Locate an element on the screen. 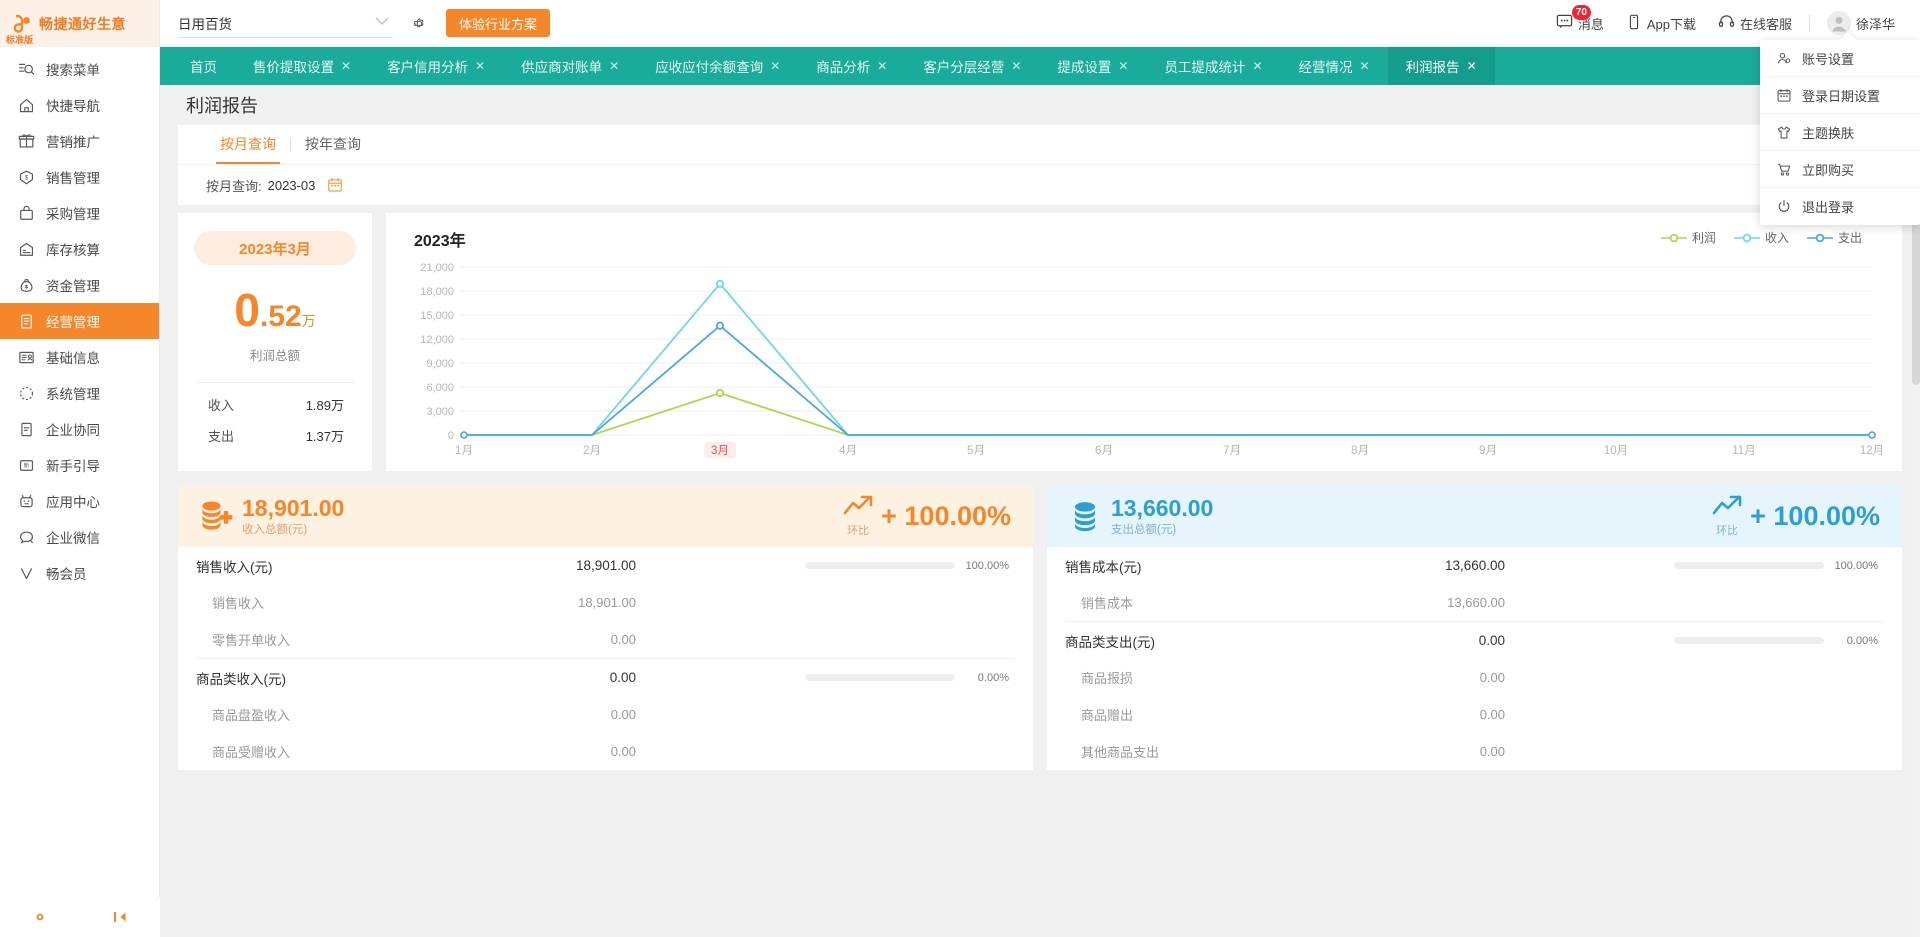 The image size is (1920, 937). tab-9: 员工提成统计 ✕ is located at coordinates (1213, 66).